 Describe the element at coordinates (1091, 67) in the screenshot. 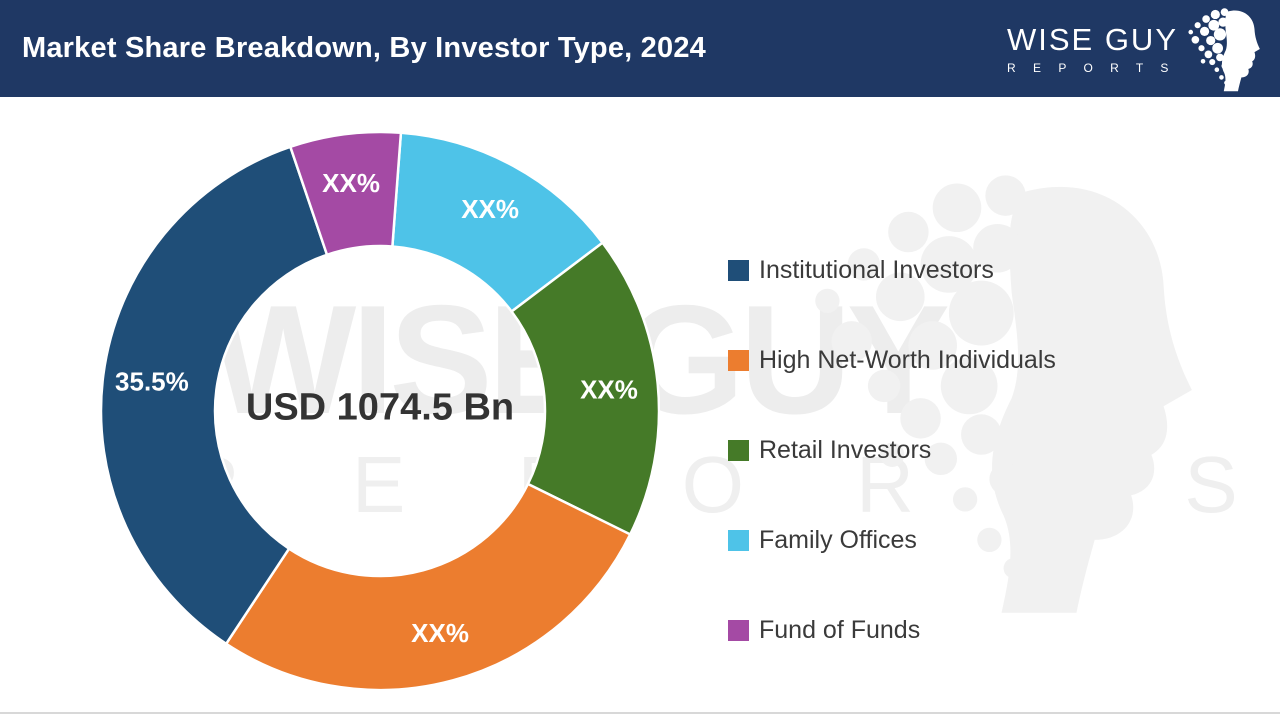

I see `logo-reports-label: R E P O R T S` at that location.